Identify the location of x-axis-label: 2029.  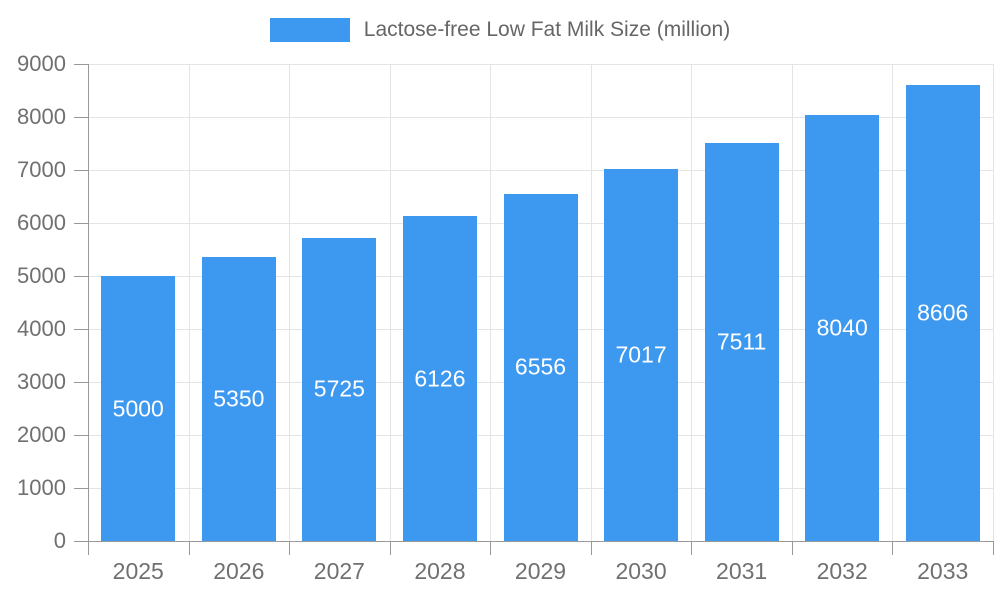
(540, 571).